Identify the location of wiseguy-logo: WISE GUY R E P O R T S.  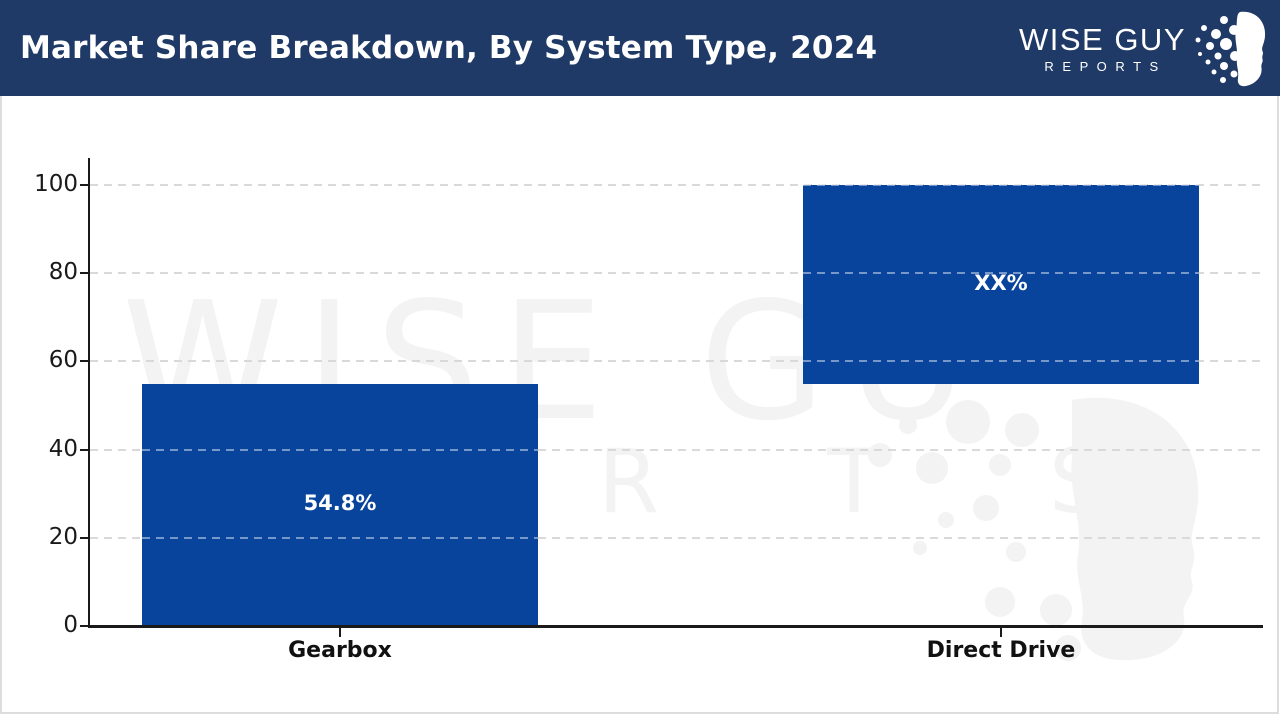
(1142, 49).